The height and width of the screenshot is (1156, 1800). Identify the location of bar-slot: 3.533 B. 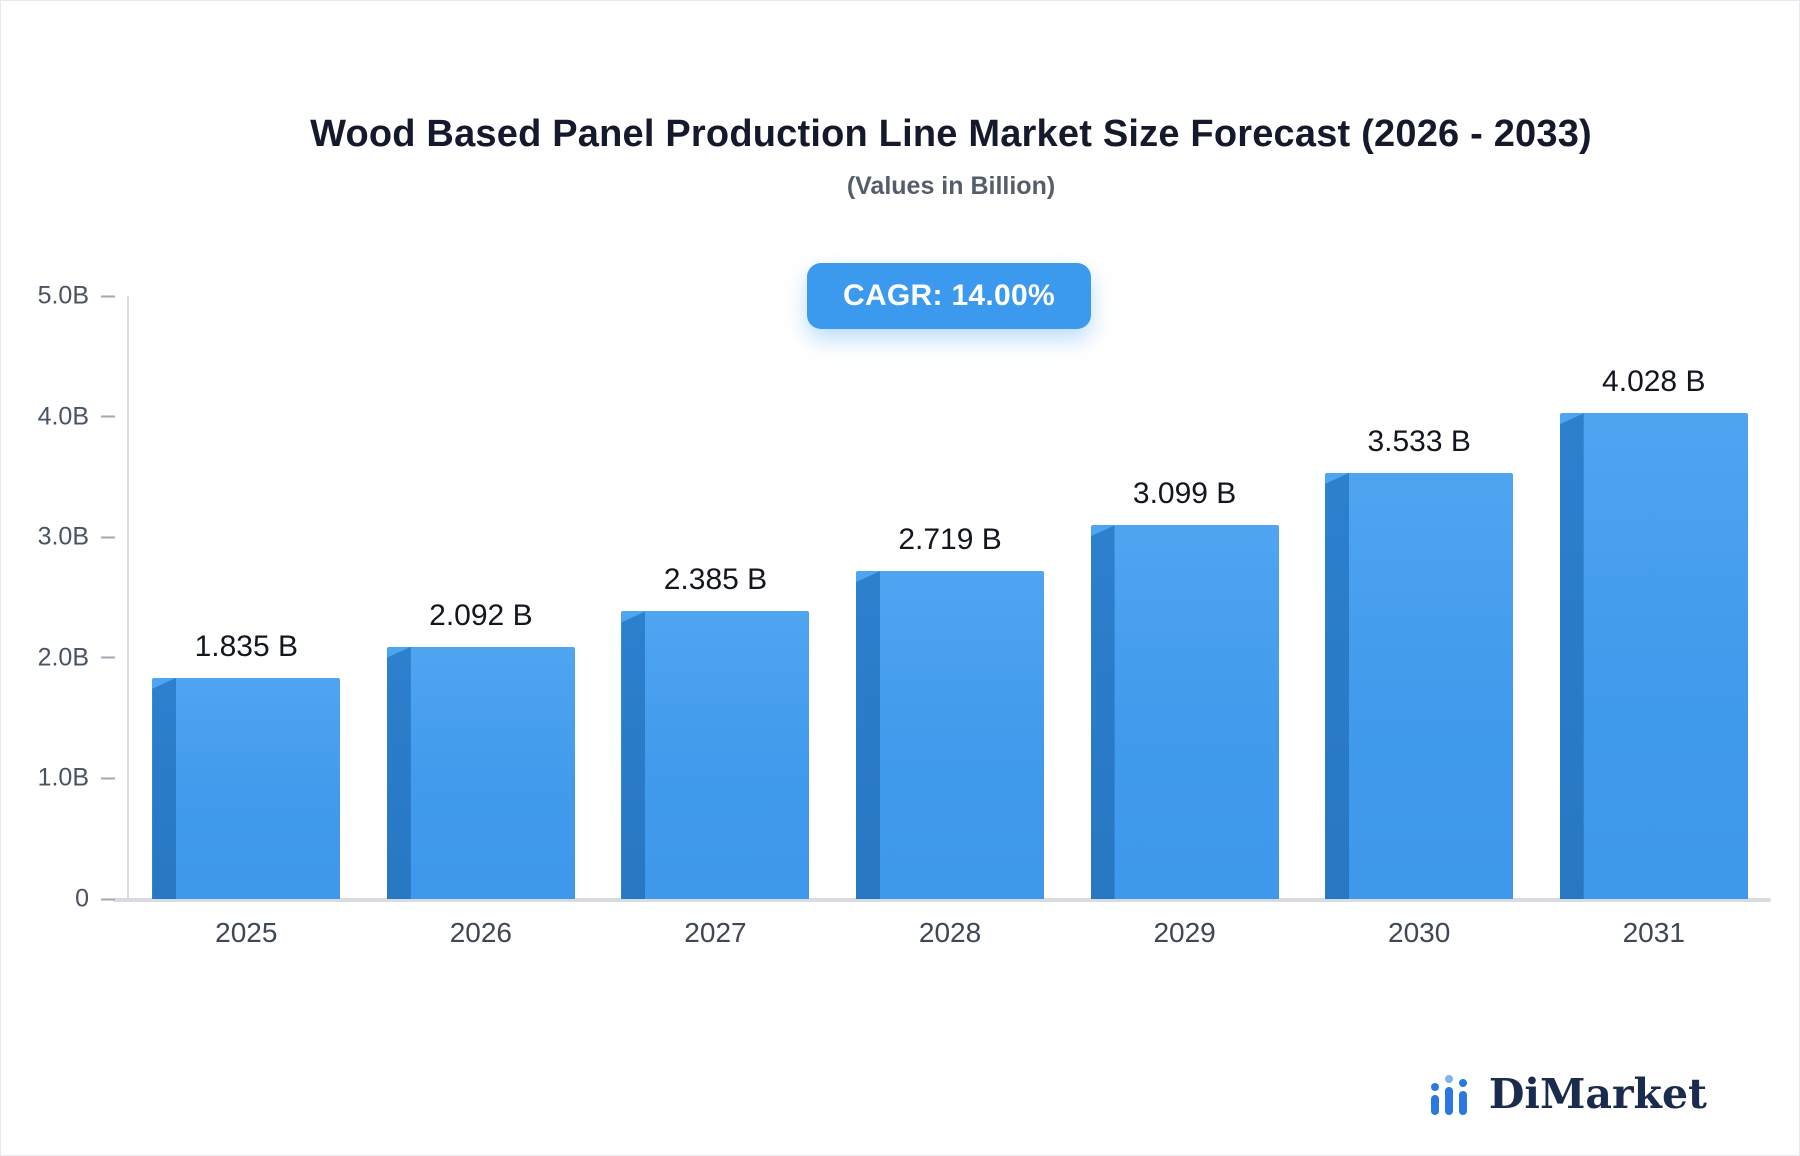
(1419, 597).